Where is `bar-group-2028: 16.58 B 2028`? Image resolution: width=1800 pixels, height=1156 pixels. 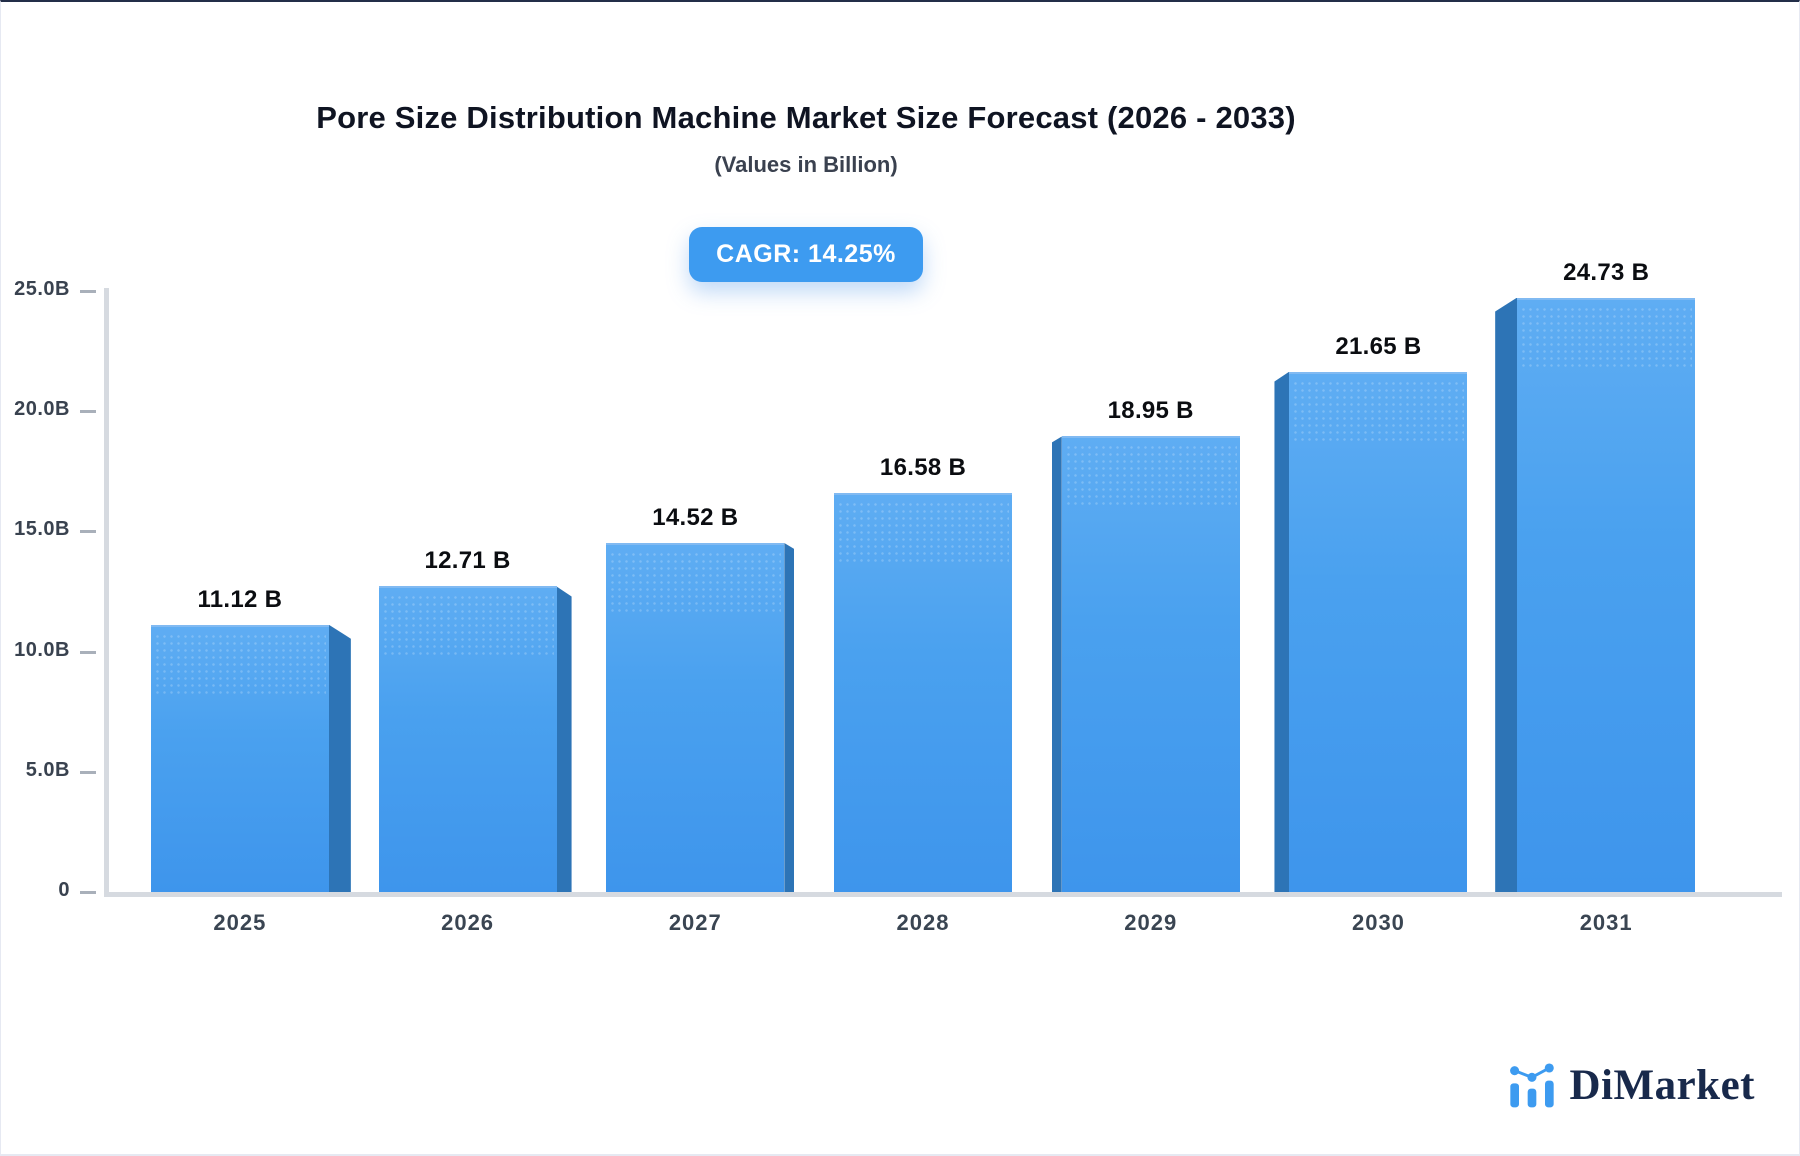
bar-group-2028: 16.58 B 2028 is located at coordinates (923, 613).